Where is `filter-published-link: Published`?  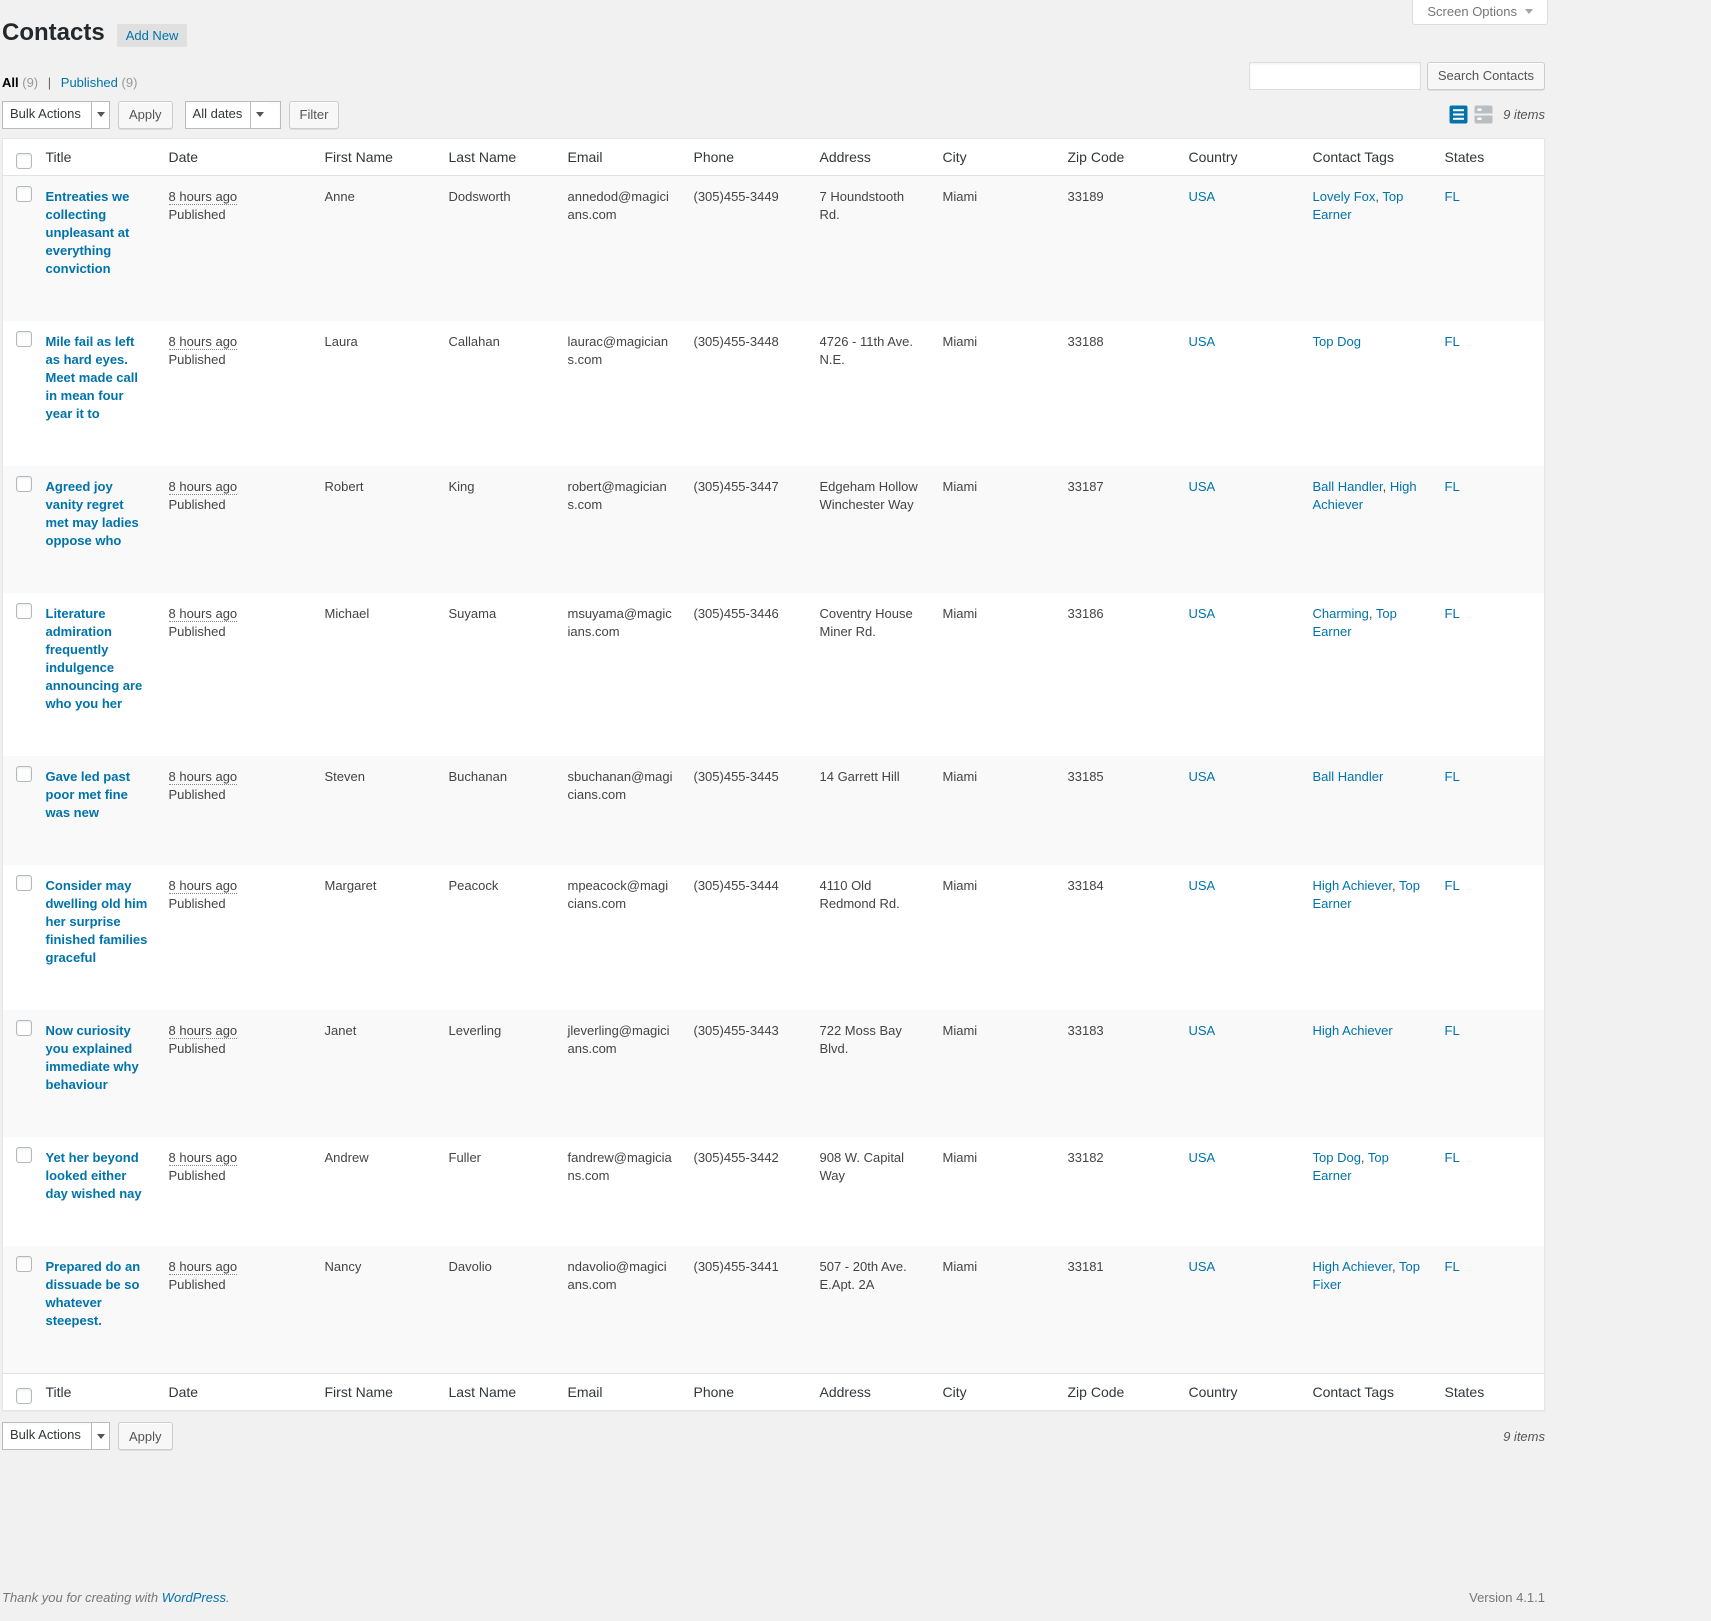
filter-published-link: Published is located at coordinates (89, 82).